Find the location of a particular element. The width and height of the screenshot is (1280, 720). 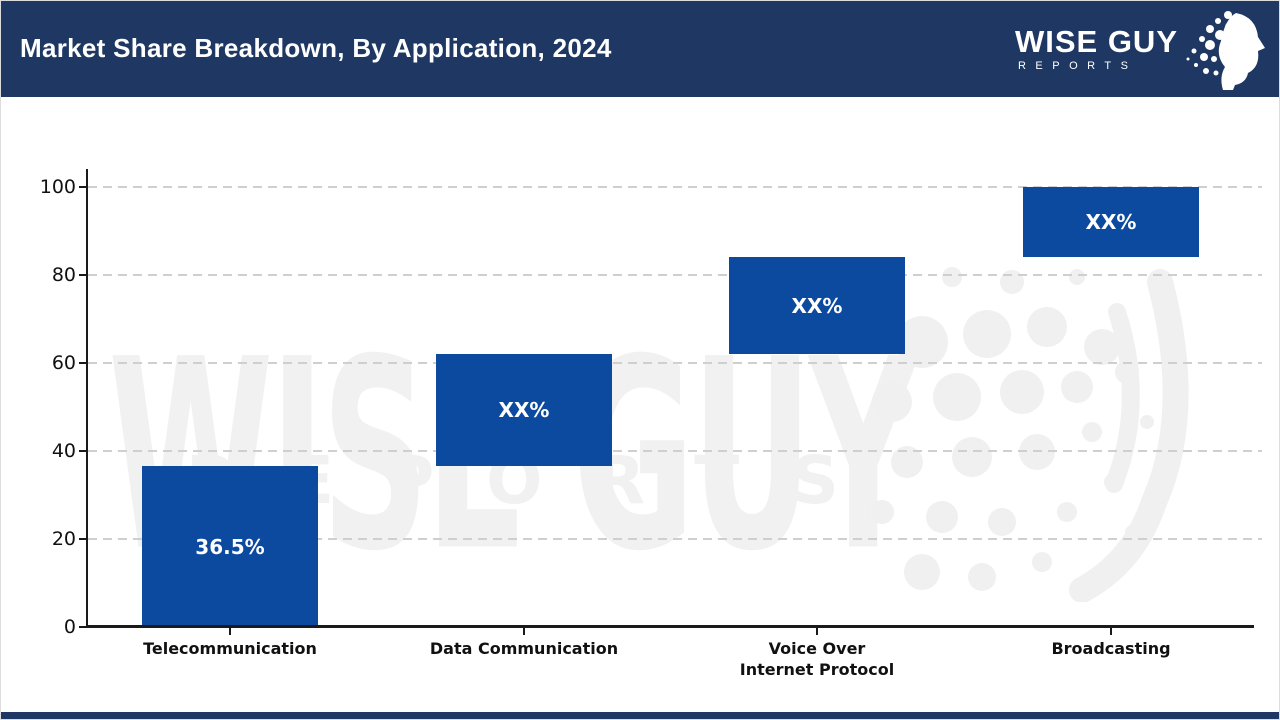

brand-wordmark: WISE GUY REPORTS is located at coordinates (1096, 49).